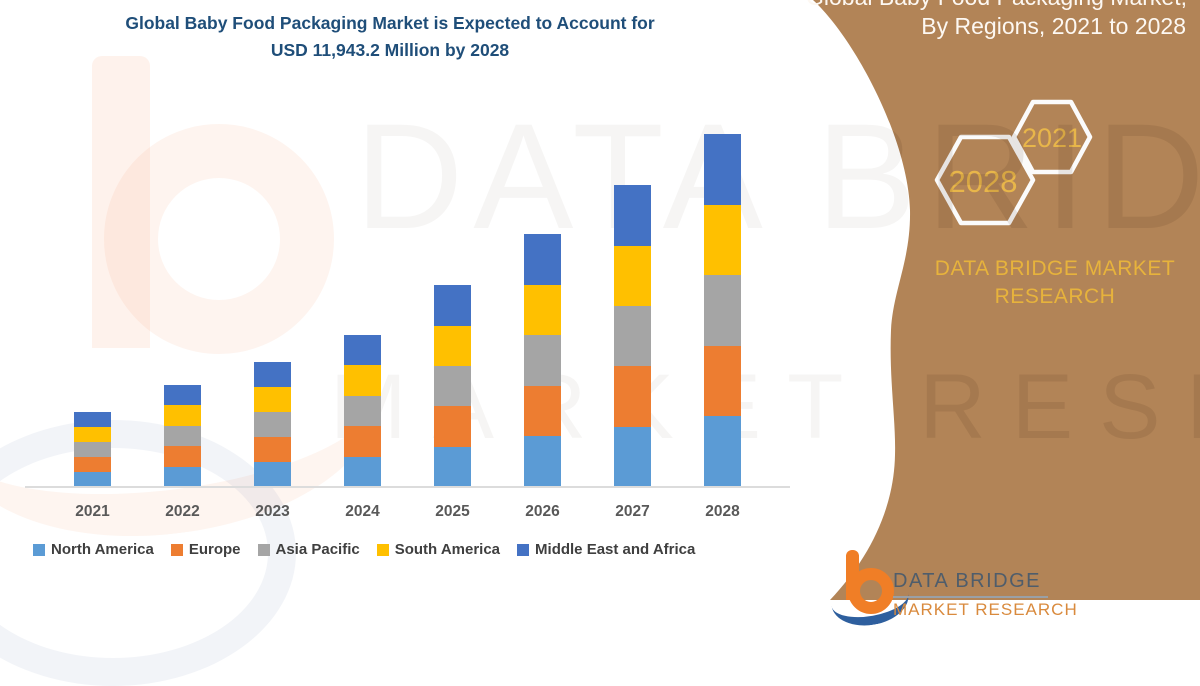 The image size is (1200, 686). I want to click on bar-2021, so click(92, 449).